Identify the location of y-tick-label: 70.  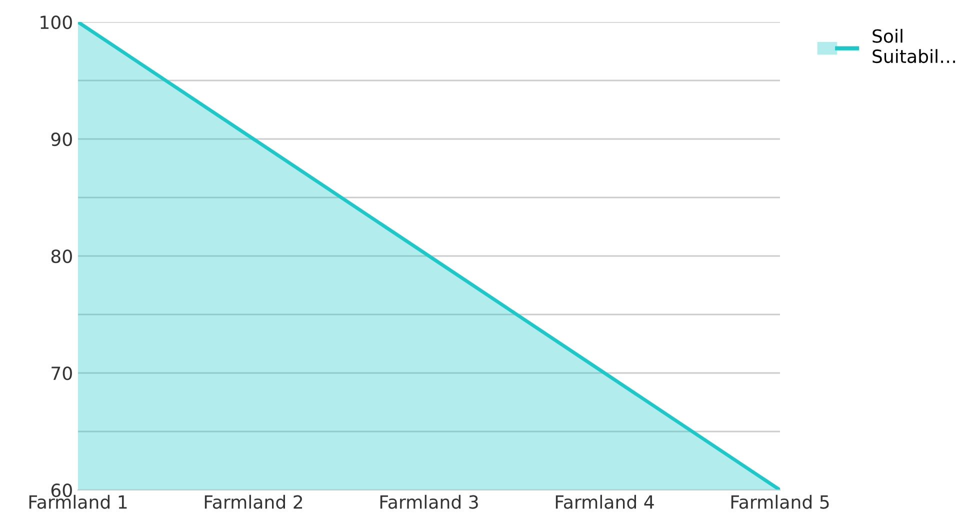
(62, 373).